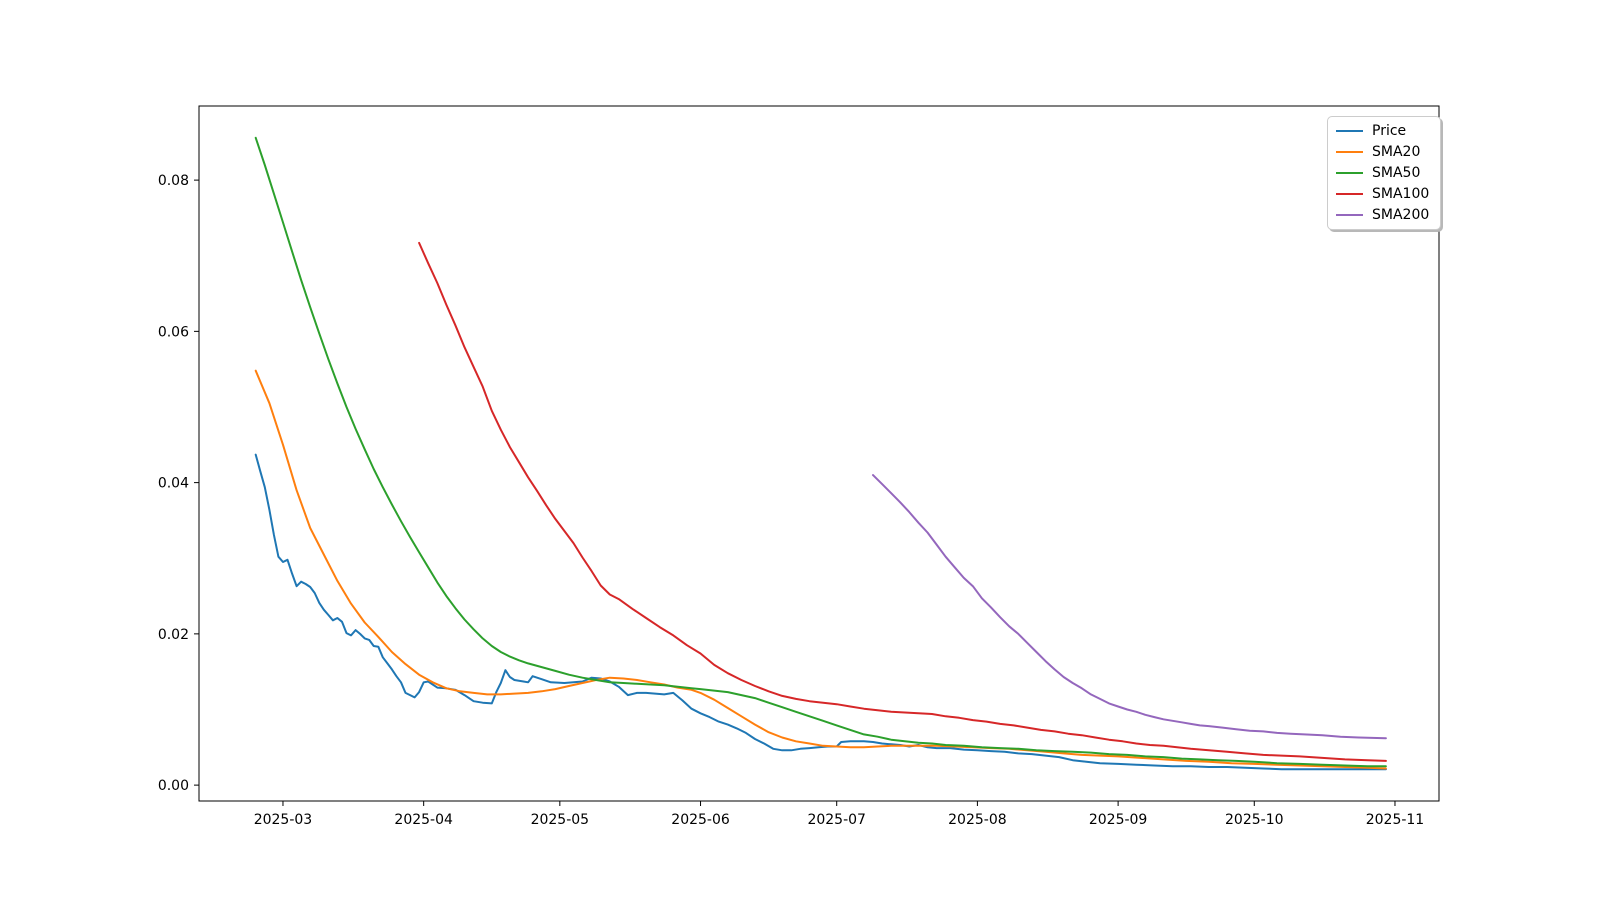 This screenshot has width=1600, height=900. I want to click on y-tick-label: 0.06, so click(173, 332).